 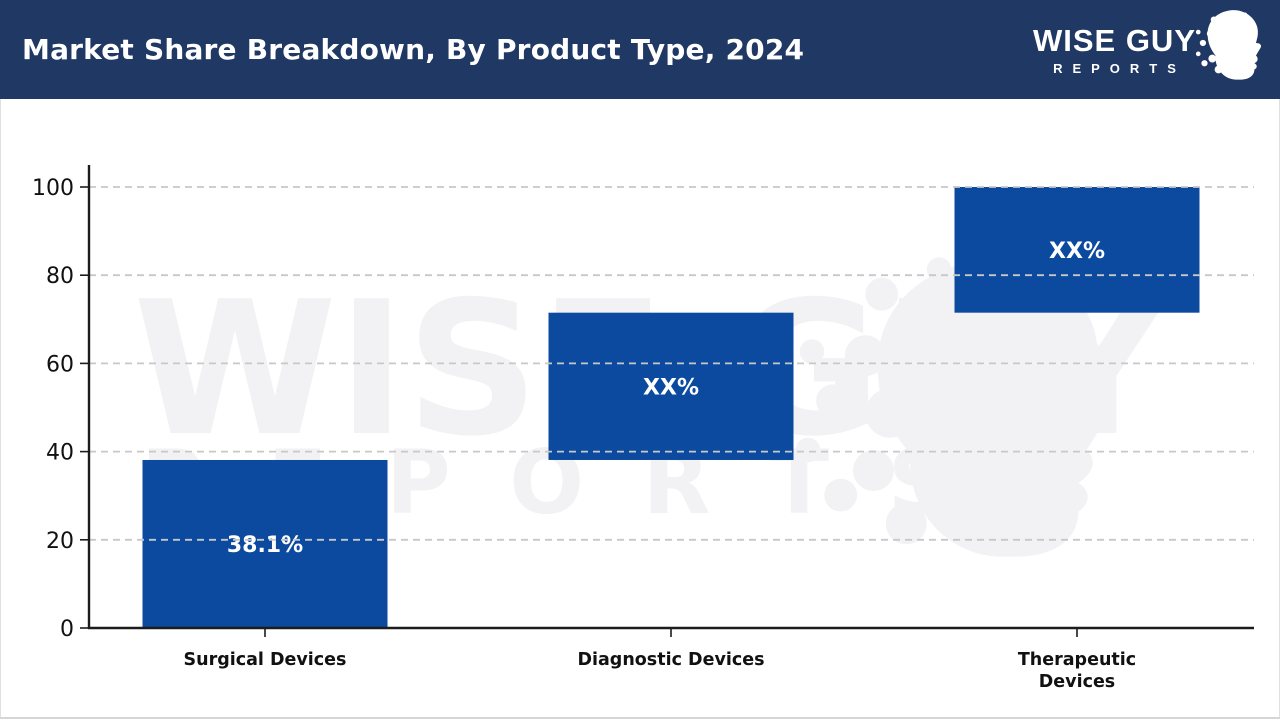 What do you see at coordinates (60, 364) in the screenshot?
I see `y-tick-label-60: 60` at bounding box center [60, 364].